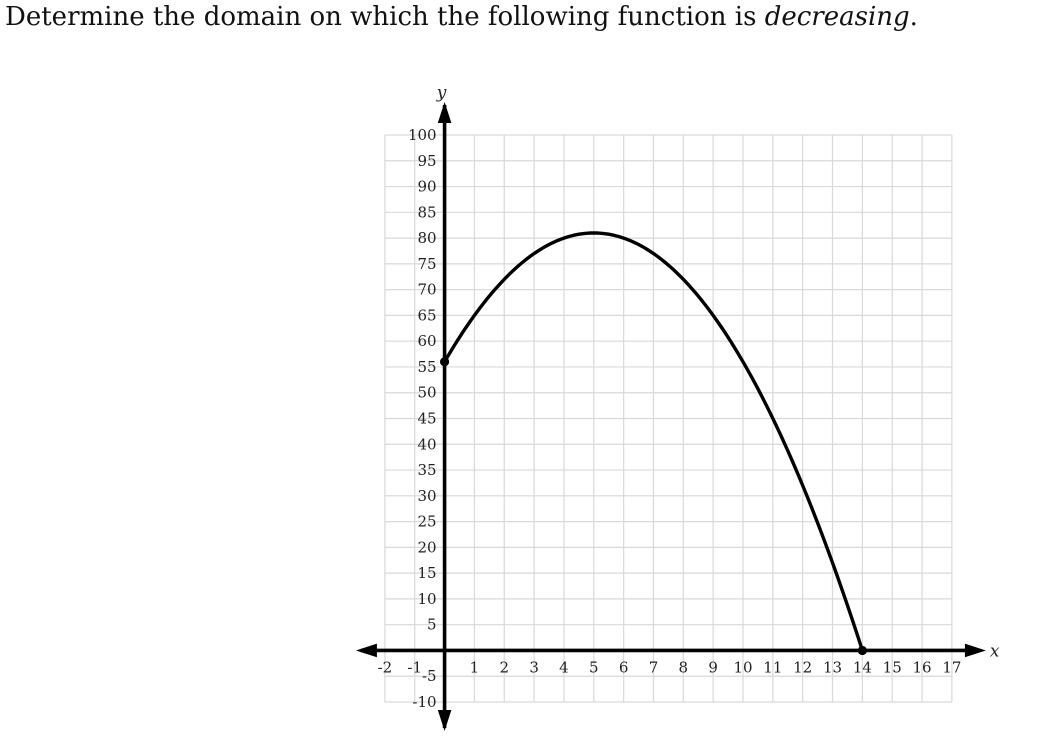 Image resolution: width=1044 pixels, height=743 pixels. I want to click on x-tick-label: 4, so click(564, 667).